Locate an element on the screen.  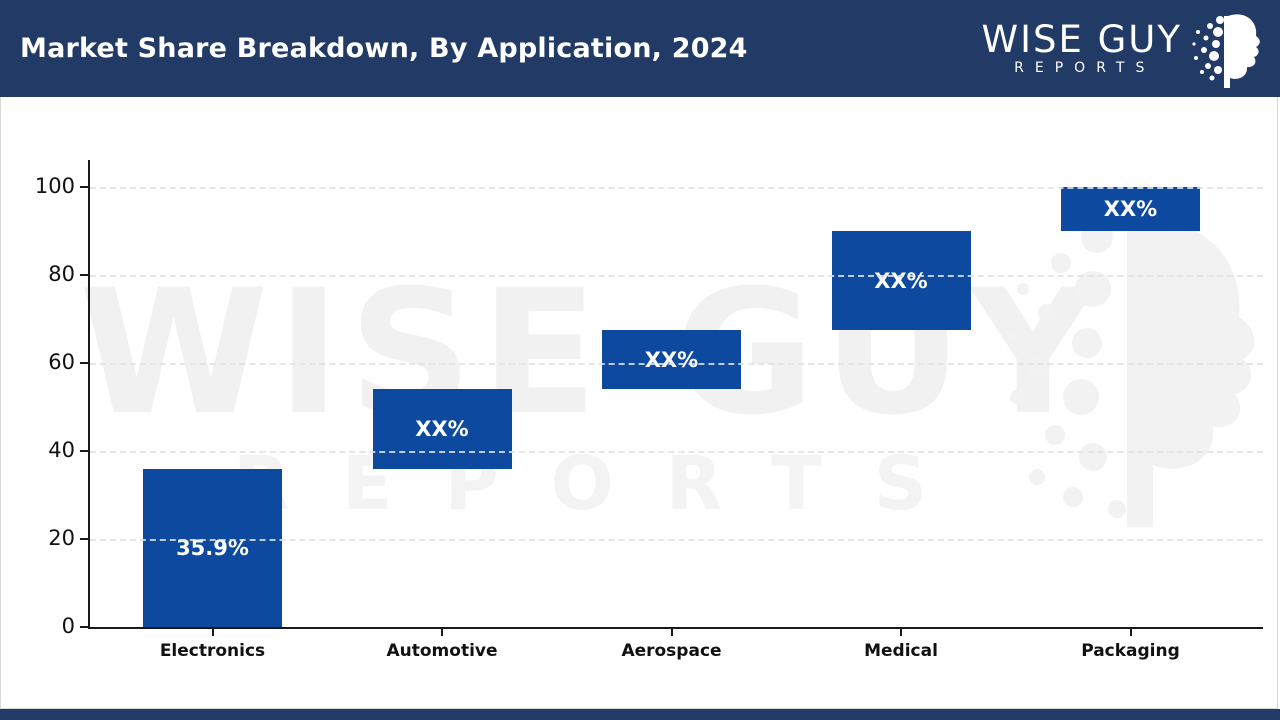
watermark-head-icon is located at coordinates (1131, 374).